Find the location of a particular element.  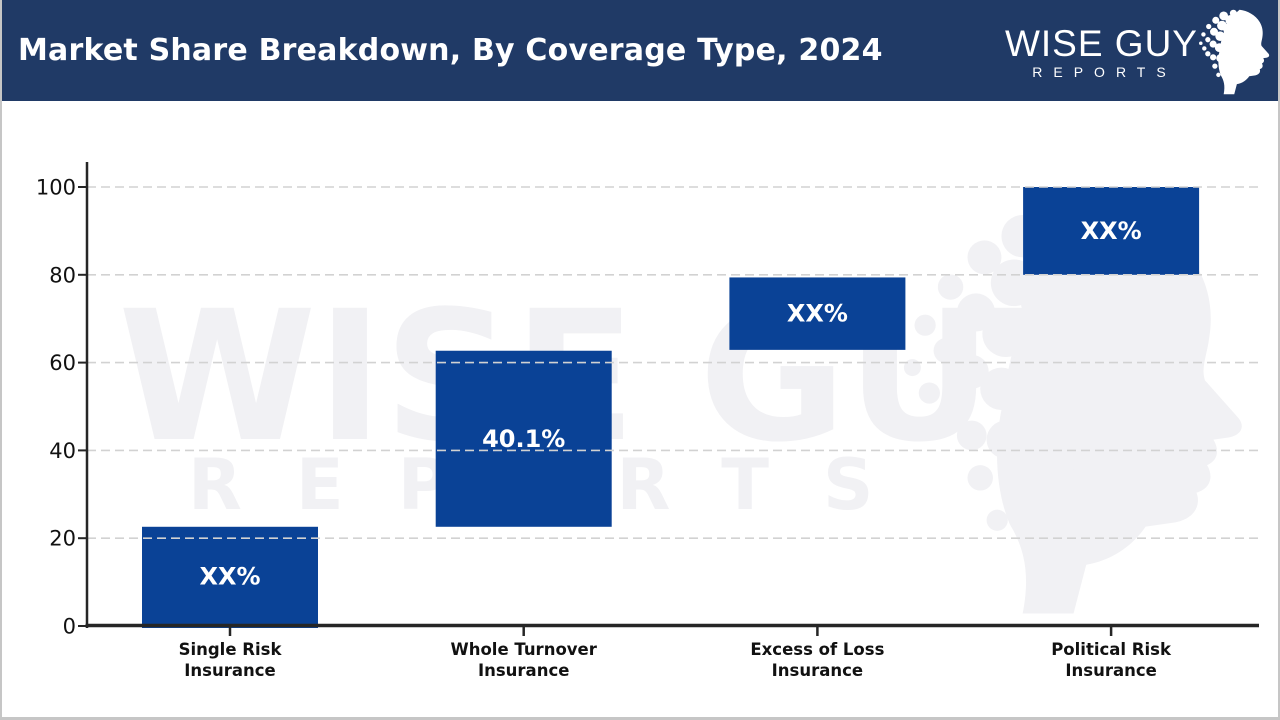

y-tick-label: 60 is located at coordinates (62, 363).